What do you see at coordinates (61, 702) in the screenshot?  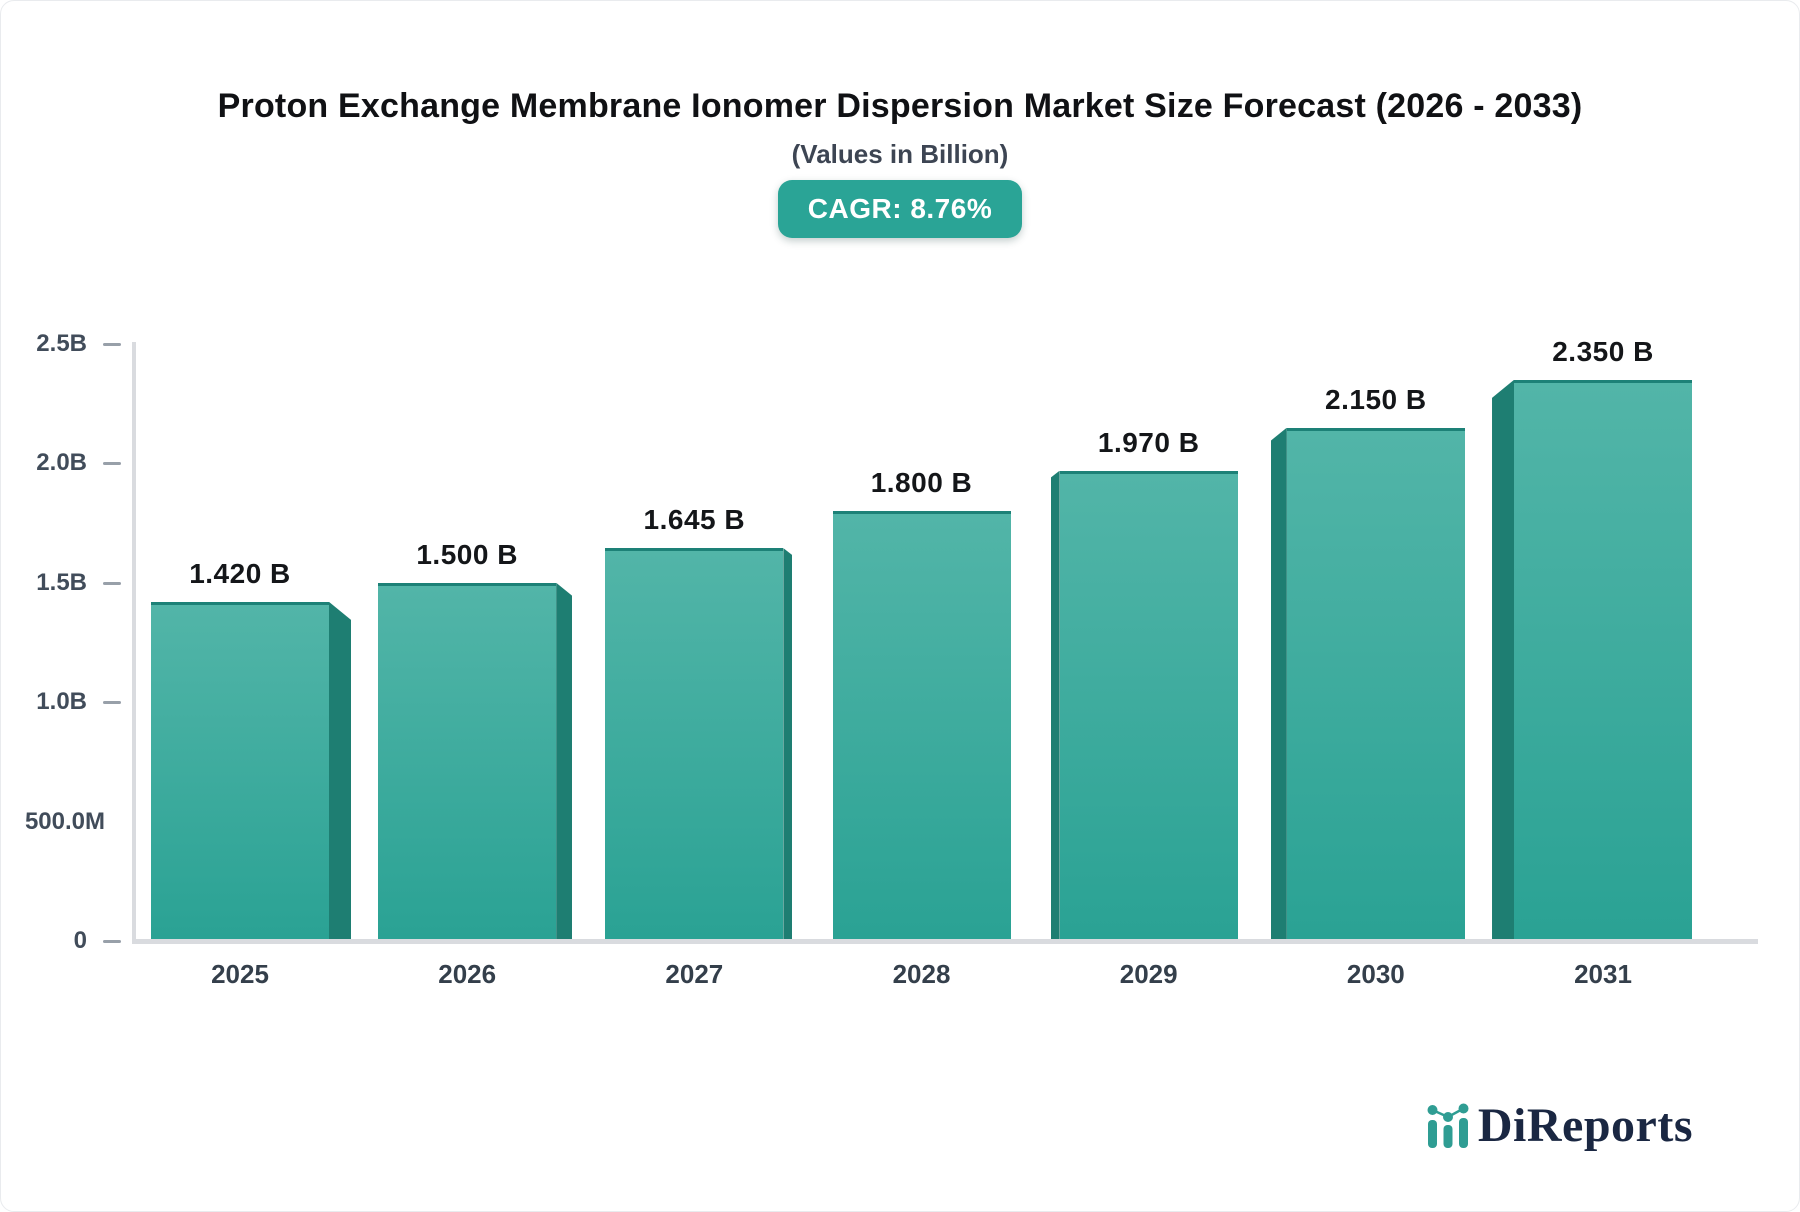 I see `y-tick-label: 1.0B` at bounding box center [61, 702].